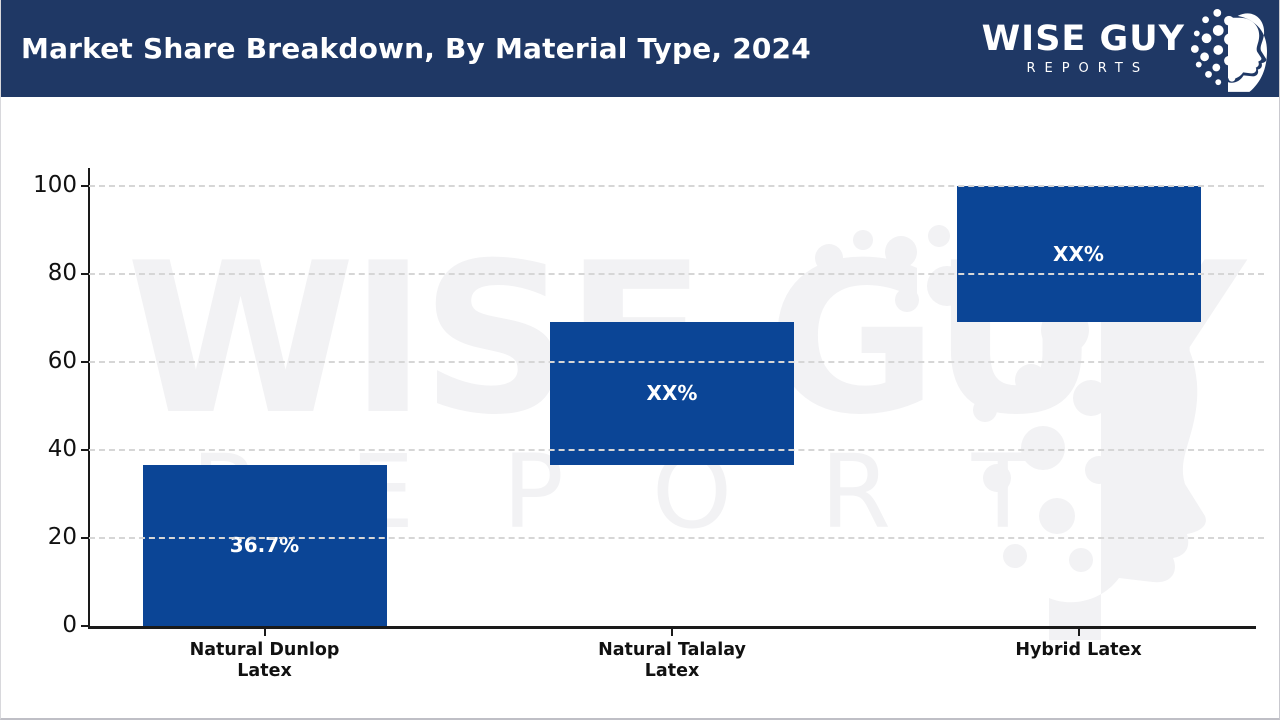  I want to click on y-axis-line, so click(89, 398).